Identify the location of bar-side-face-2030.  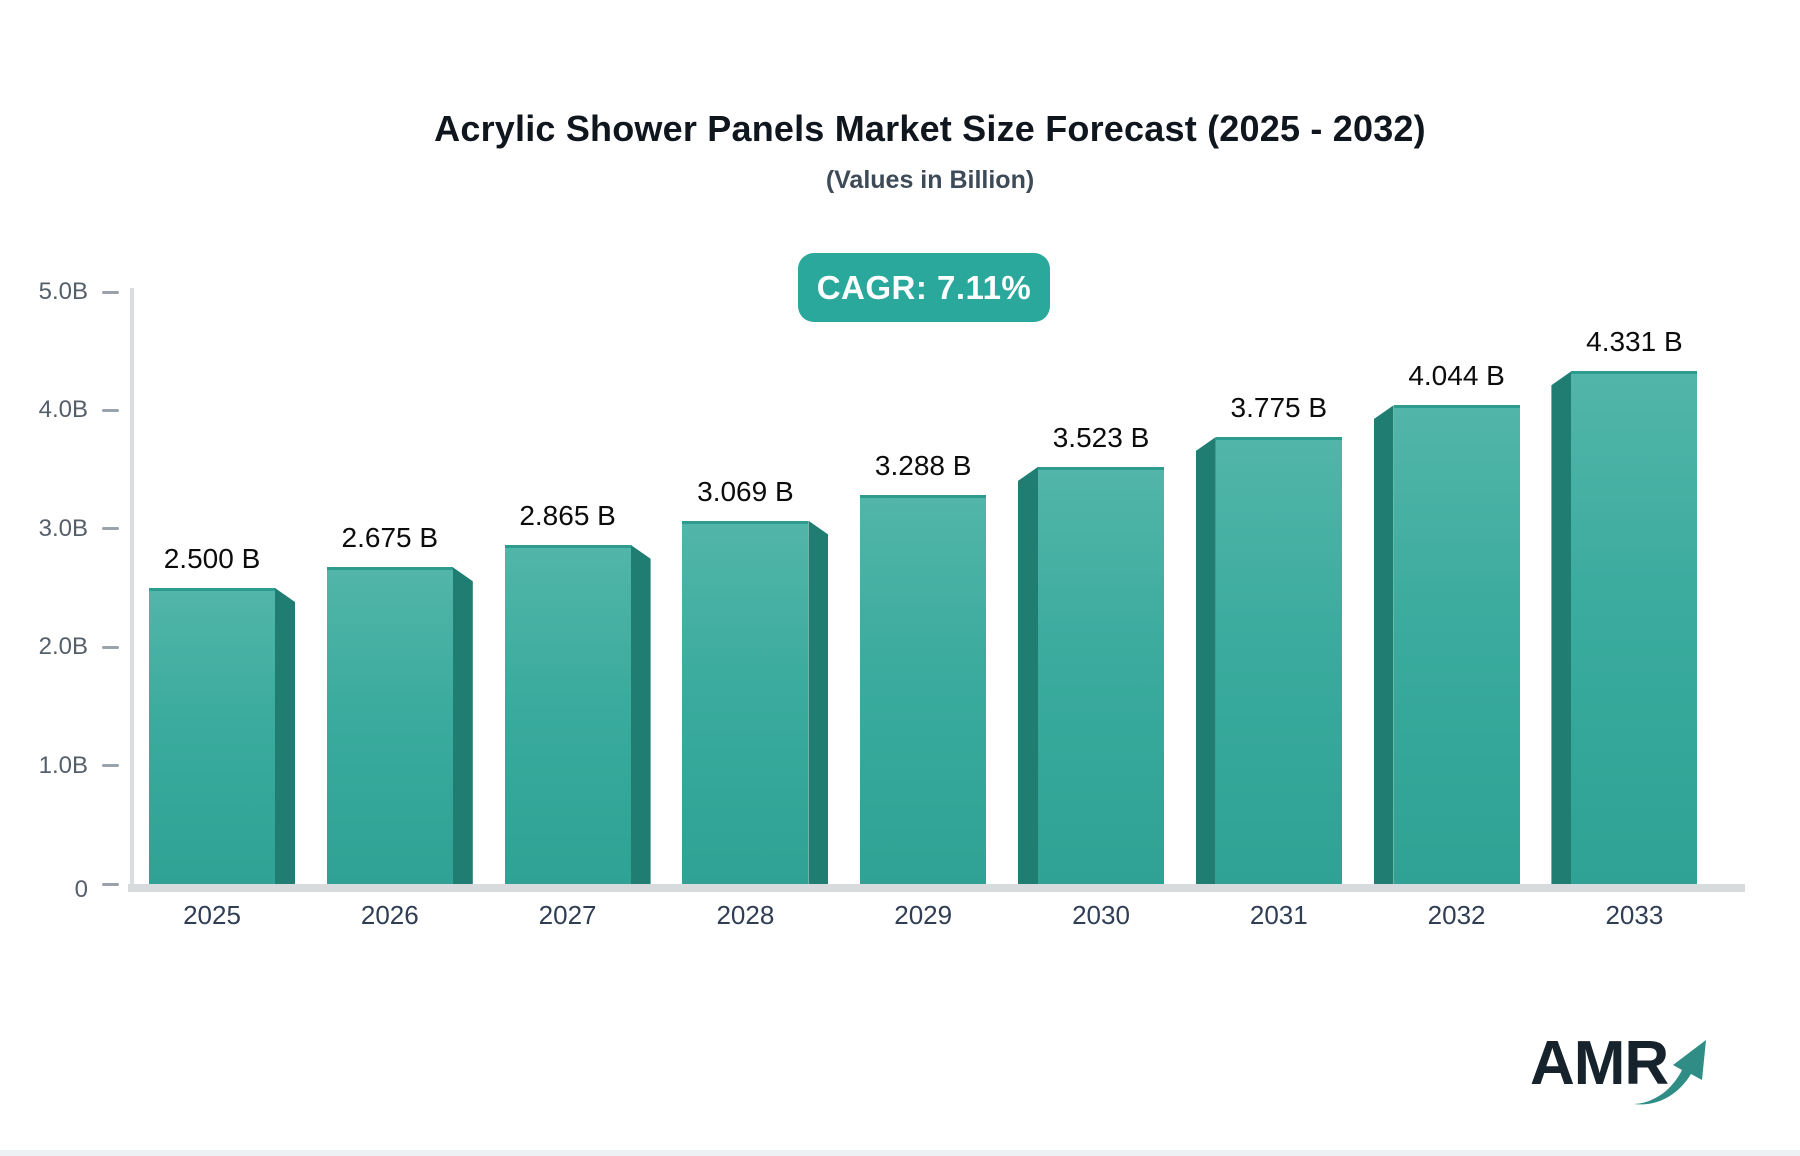
(1028, 675).